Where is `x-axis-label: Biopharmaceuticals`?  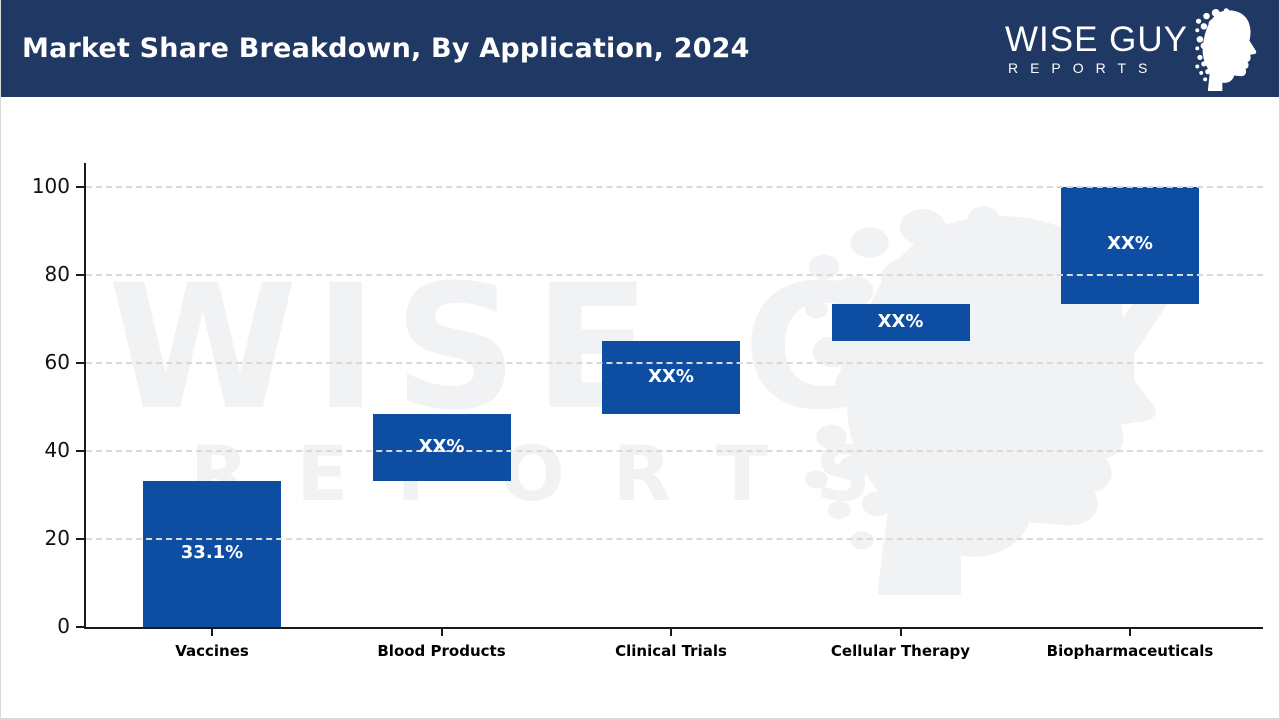
x-axis-label: Biopharmaceuticals is located at coordinates (1130, 651).